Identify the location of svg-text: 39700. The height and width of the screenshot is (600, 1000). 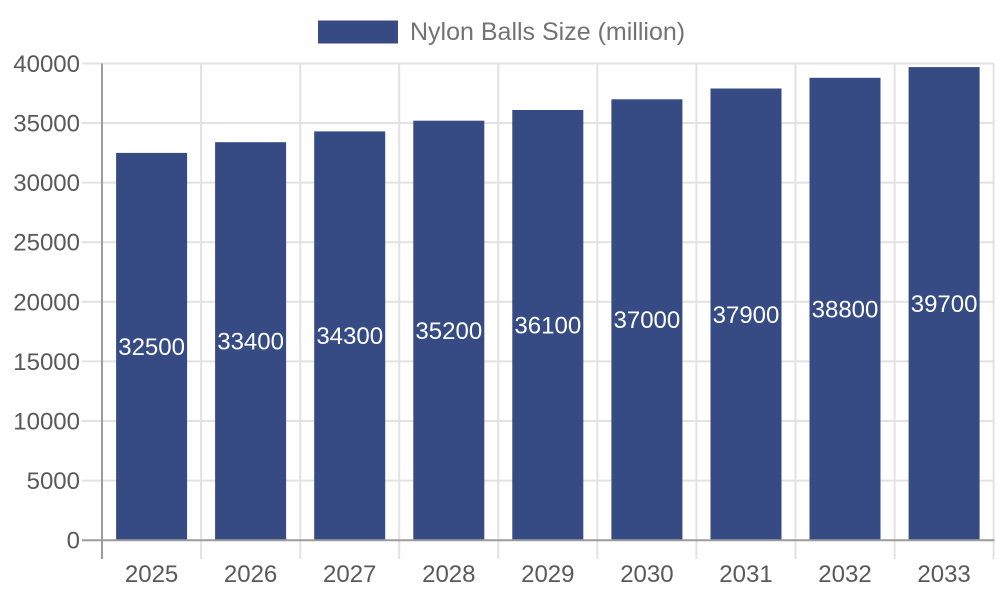
(944, 304).